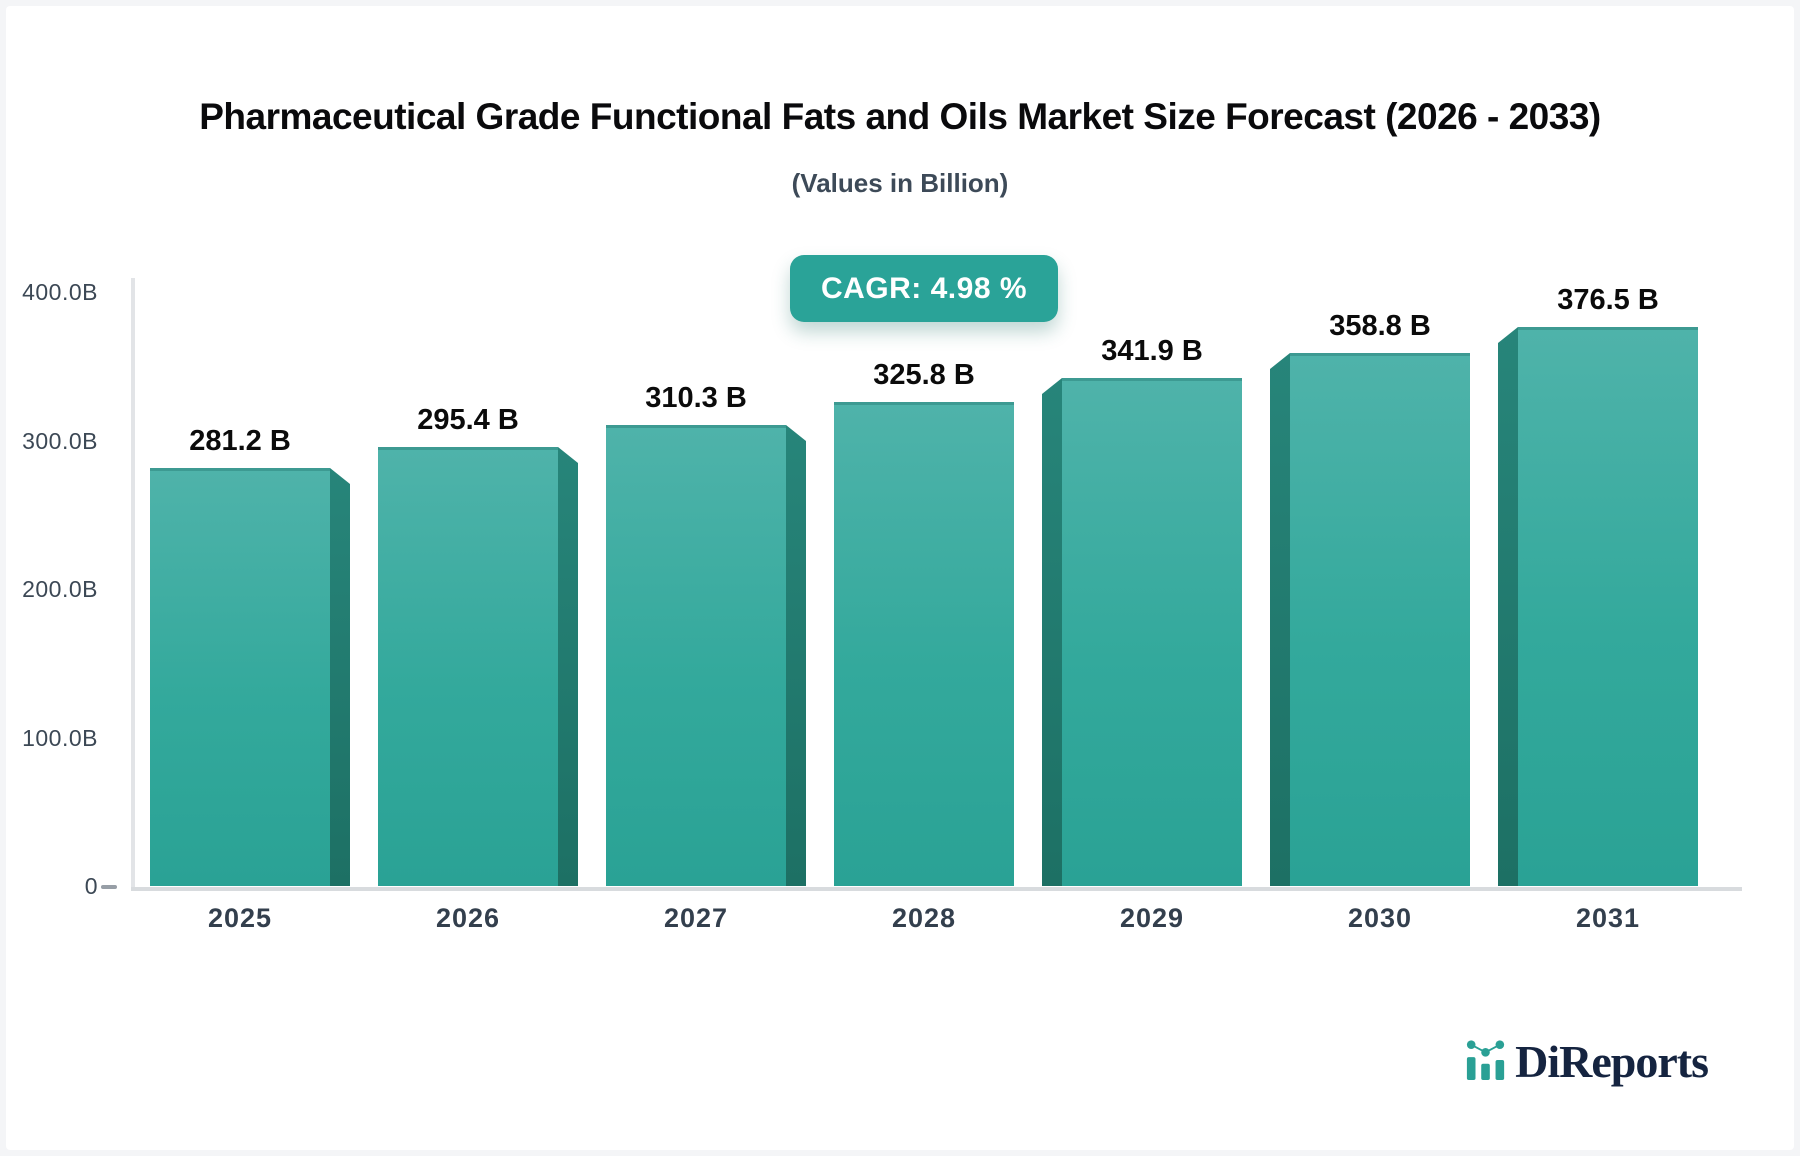  What do you see at coordinates (1380, 619) in the screenshot?
I see `bar-2030` at bounding box center [1380, 619].